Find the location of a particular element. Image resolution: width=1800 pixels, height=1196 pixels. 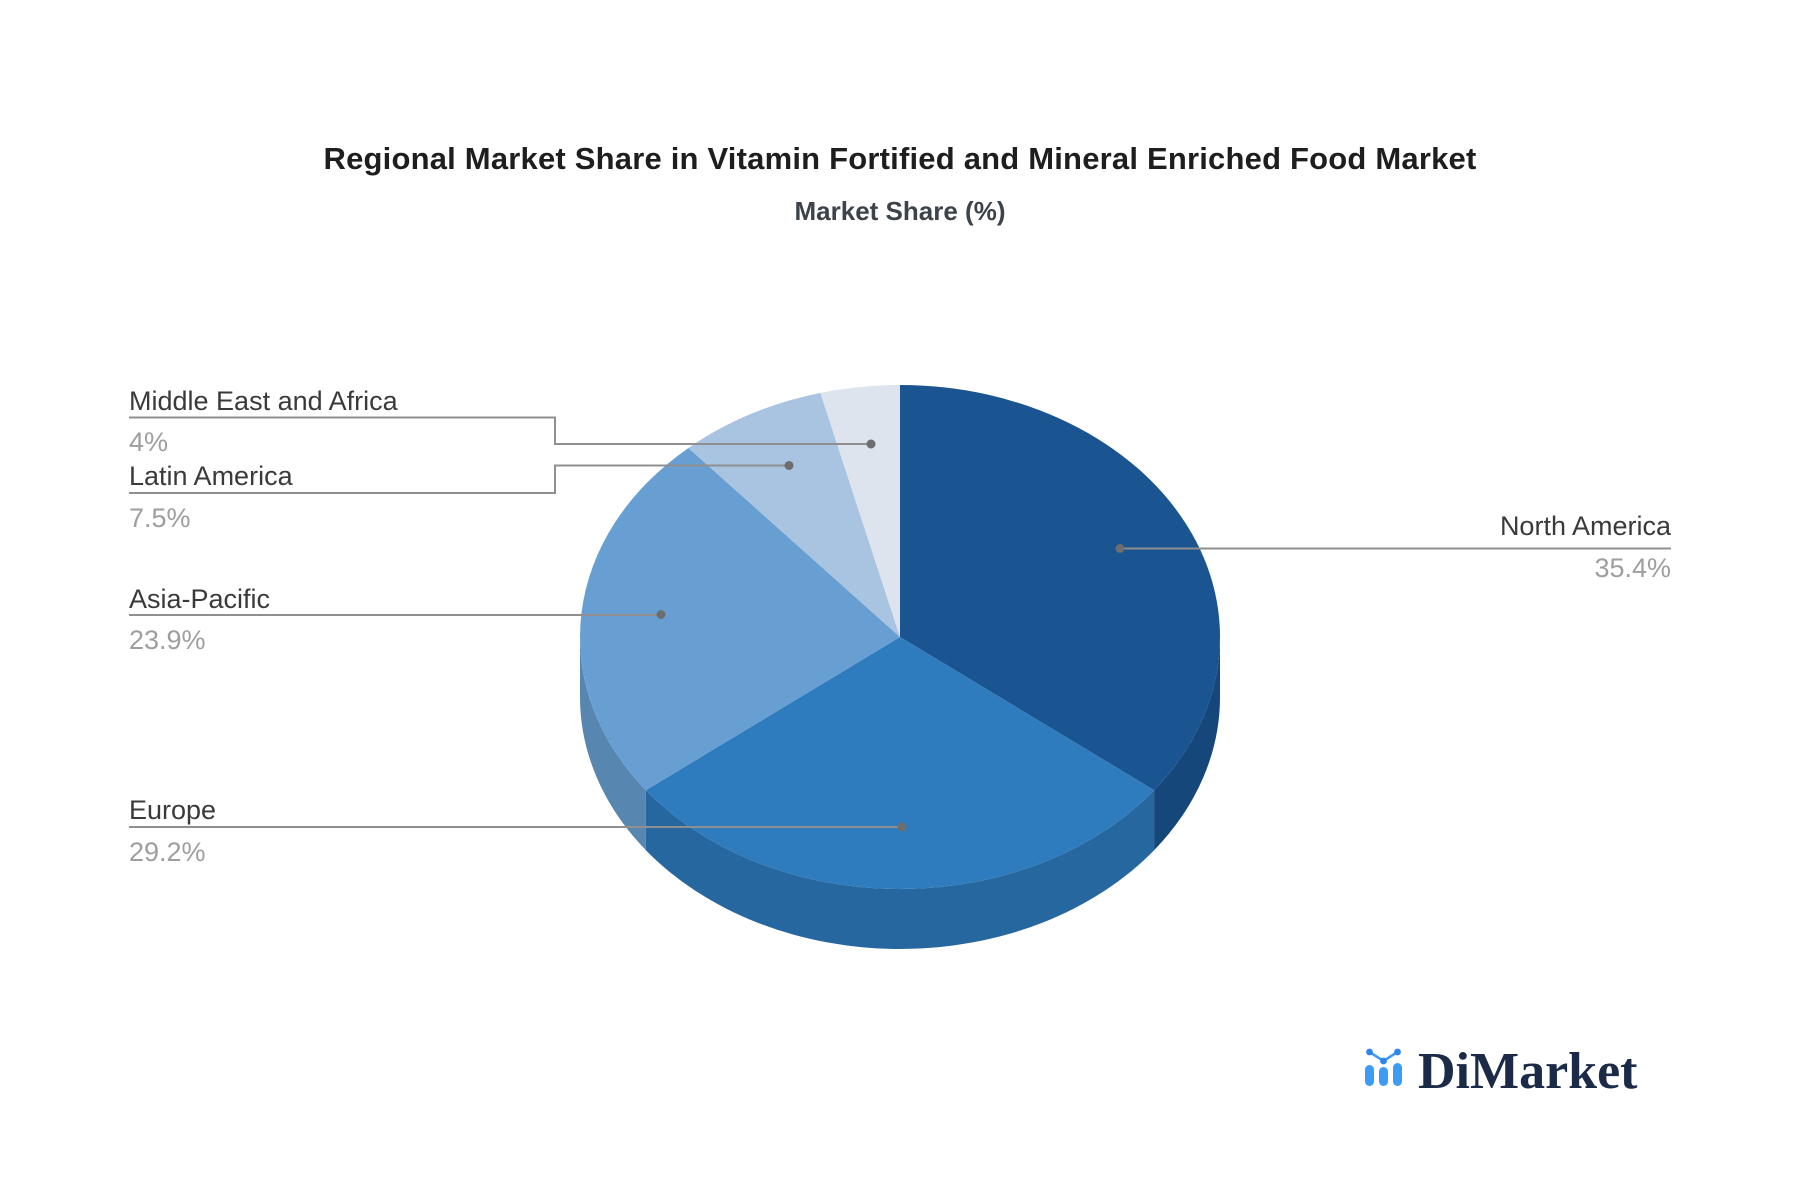

slice-label-asia-pacific: Asia-Pacific is located at coordinates (200, 599).